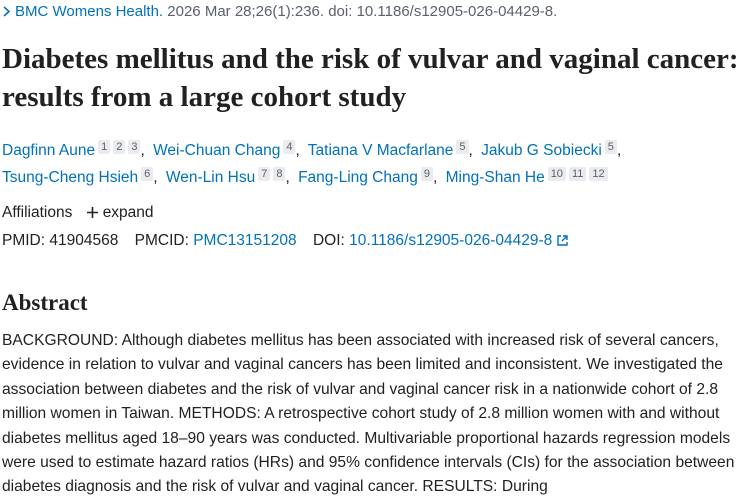 The width and height of the screenshot is (750, 500). Describe the element at coordinates (577, 174) in the screenshot. I see `affiliation-number: 11` at that location.